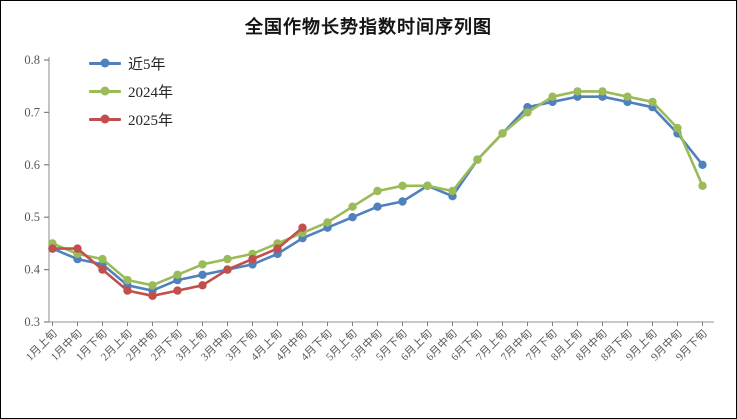  What do you see at coordinates (32, 270) in the screenshot?
I see `y-tick-label: 0.4` at bounding box center [32, 270].